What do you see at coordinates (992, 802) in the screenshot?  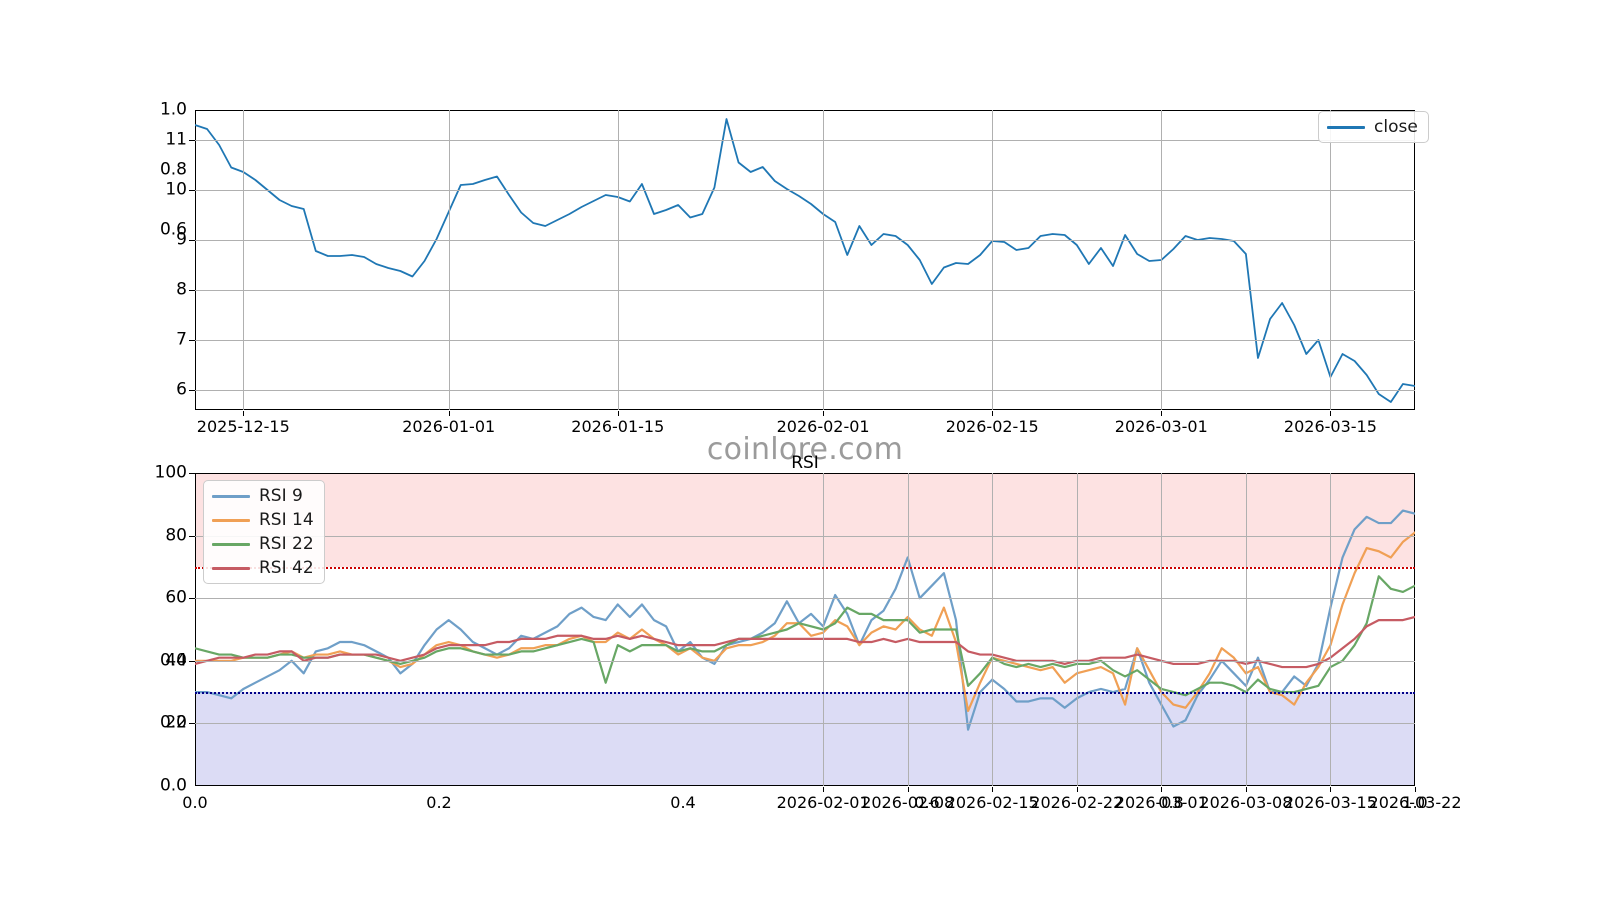 I see `rsi-x-tick-label: 2026-02-15` at bounding box center [992, 802].